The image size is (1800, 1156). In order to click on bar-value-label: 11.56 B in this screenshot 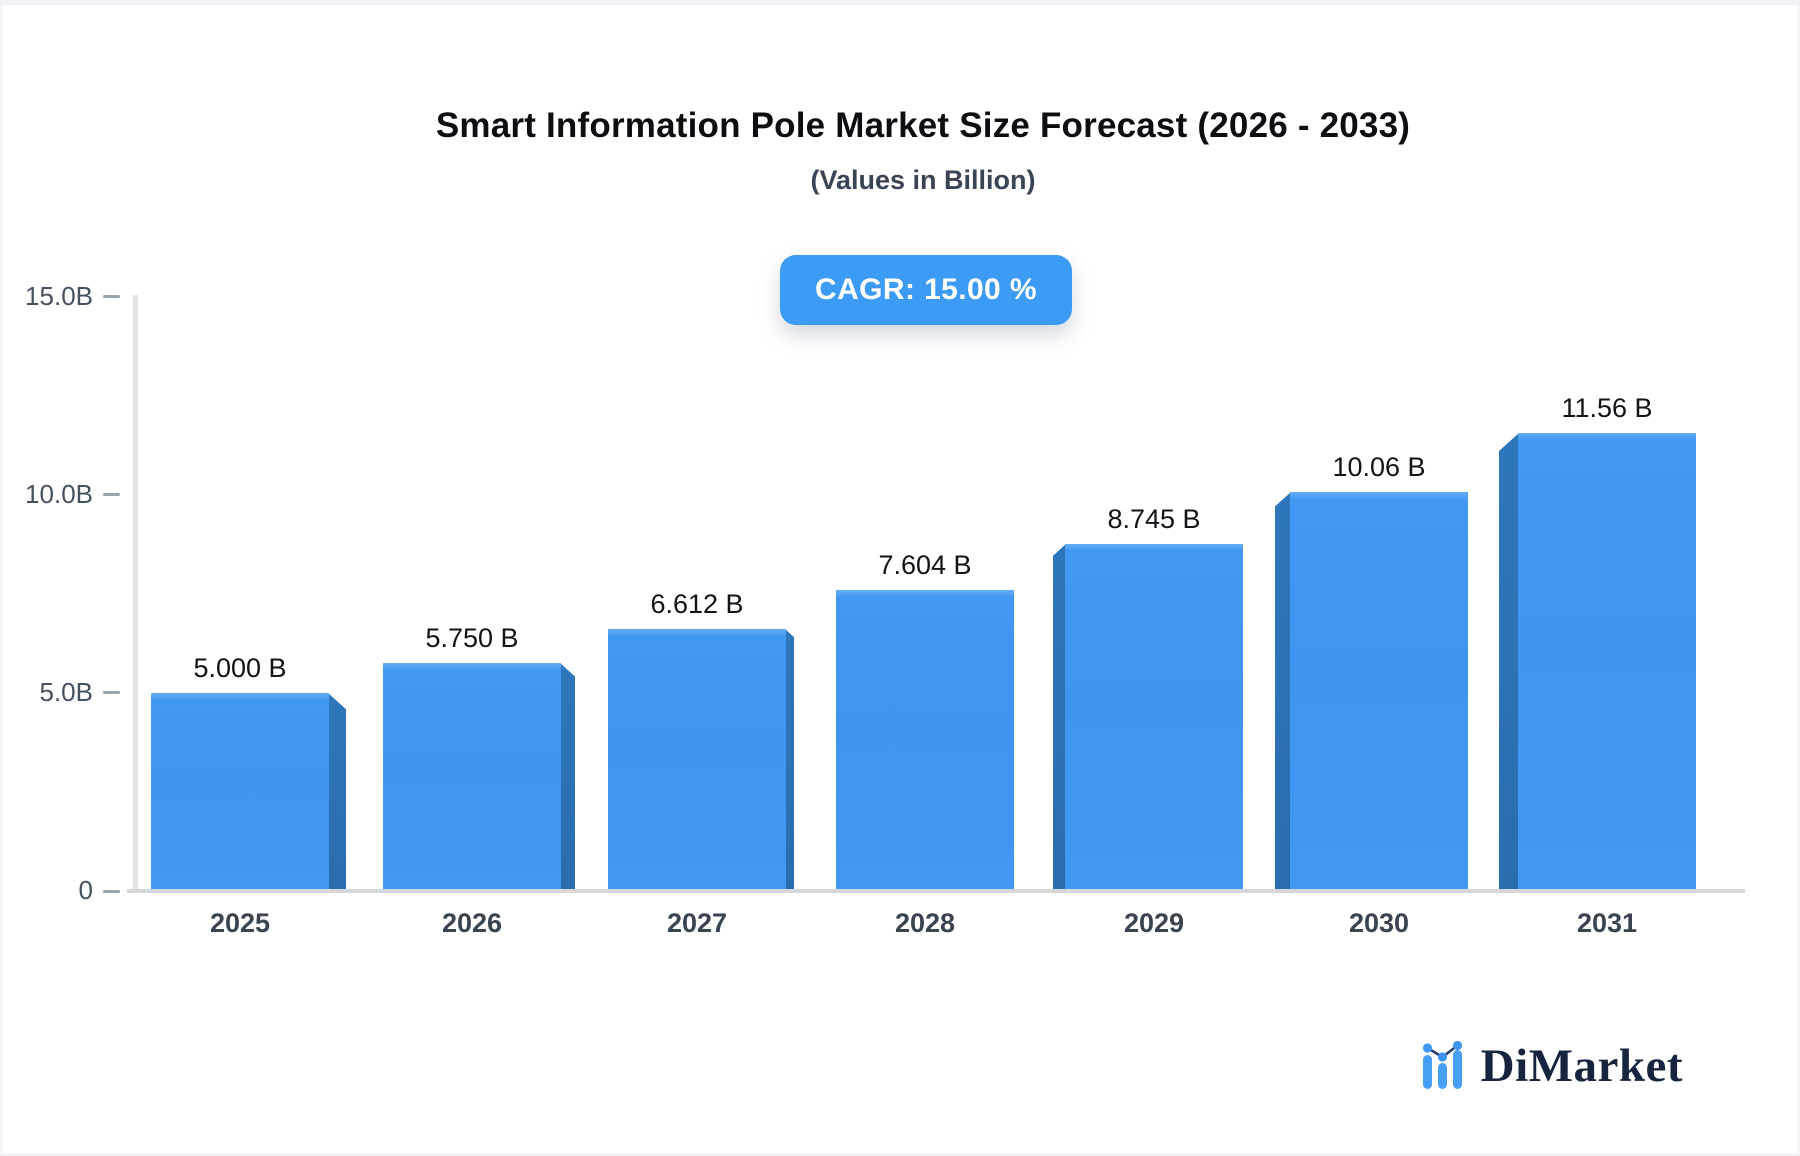, I will do `click(1607, 407)`.